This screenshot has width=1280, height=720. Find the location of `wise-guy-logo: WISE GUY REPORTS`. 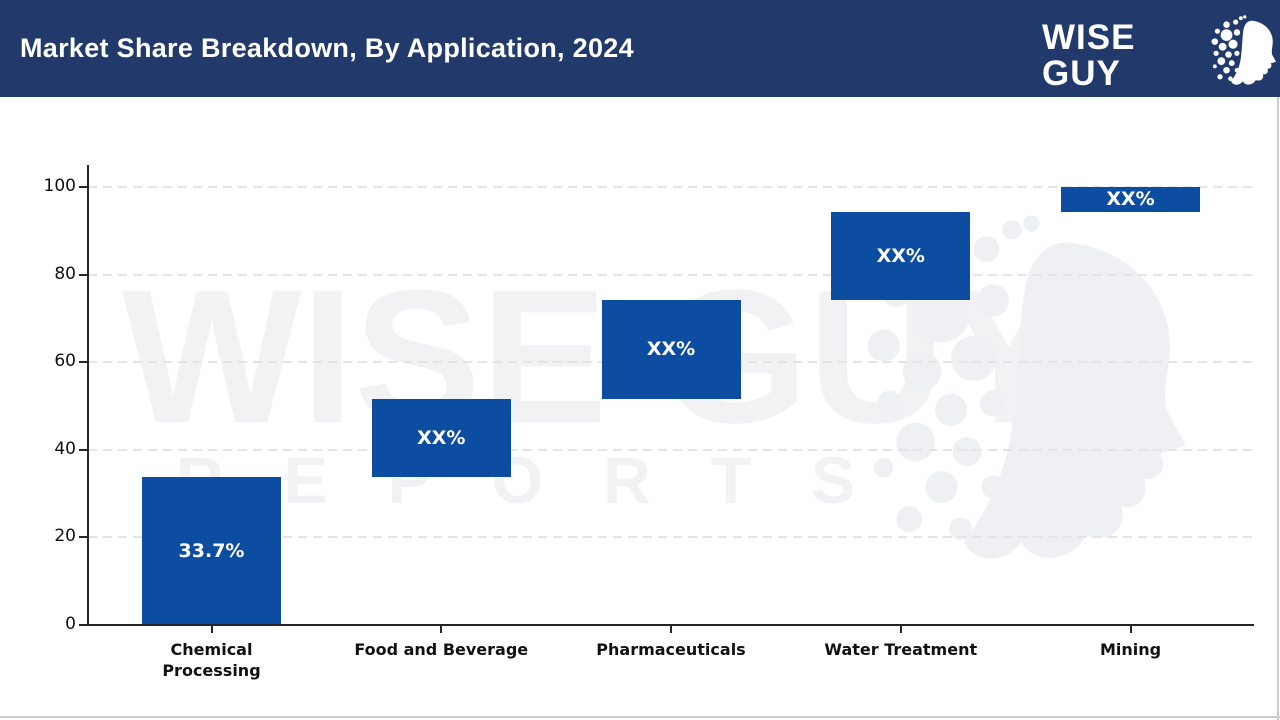

wise-guy-logo: WISE GUY REPORTS is located at coordinates (1161, 63).